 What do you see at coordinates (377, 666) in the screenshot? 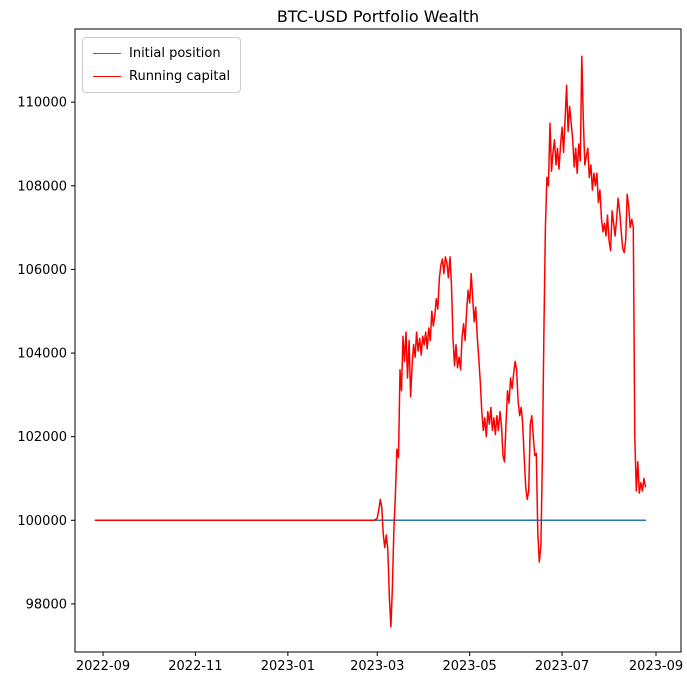
I see `x-tick-label: 2023-03` at bounding box center [377, 666].